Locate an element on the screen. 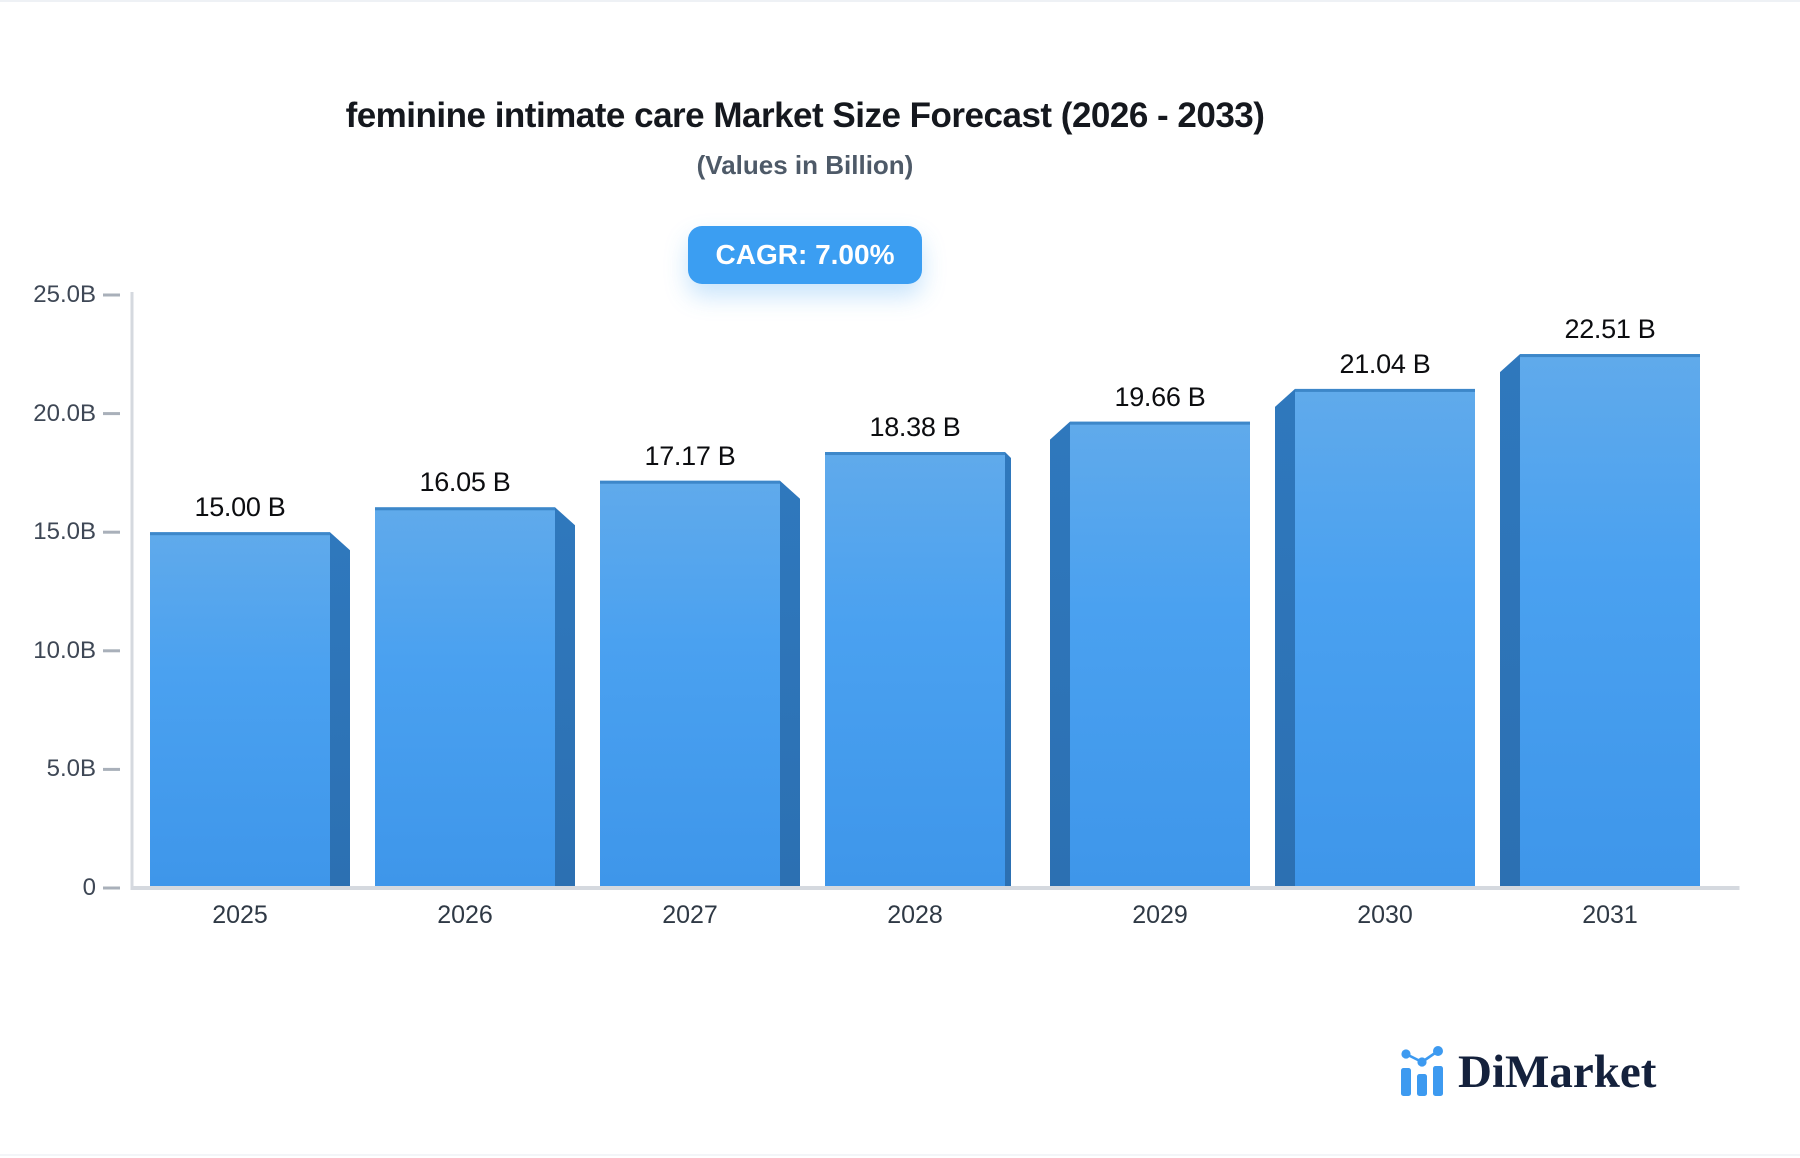 This screenshot has width=1800, height=1158. y-axis-line is located at coordinates (132, 590).